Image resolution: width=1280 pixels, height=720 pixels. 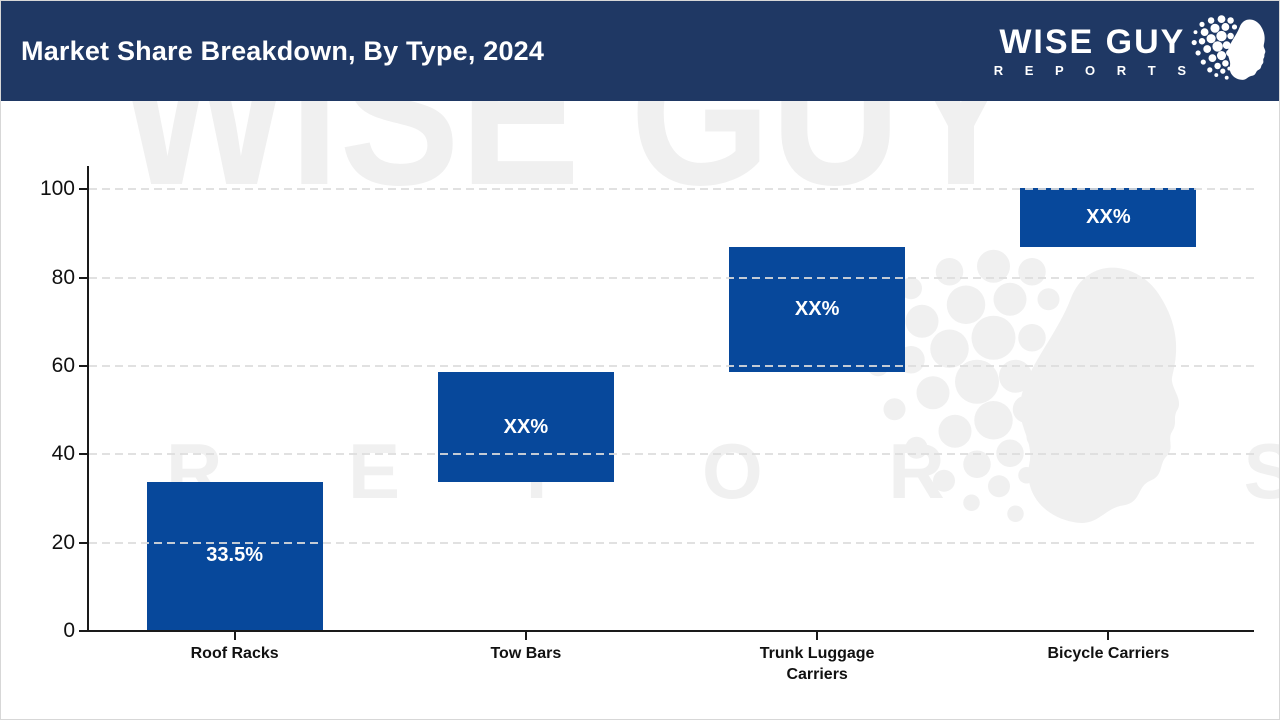 What do you see at coordinates (69, 630) in the screenshot?
I see `y-axis-tick-label: 0` at bounding box center [69, 630].